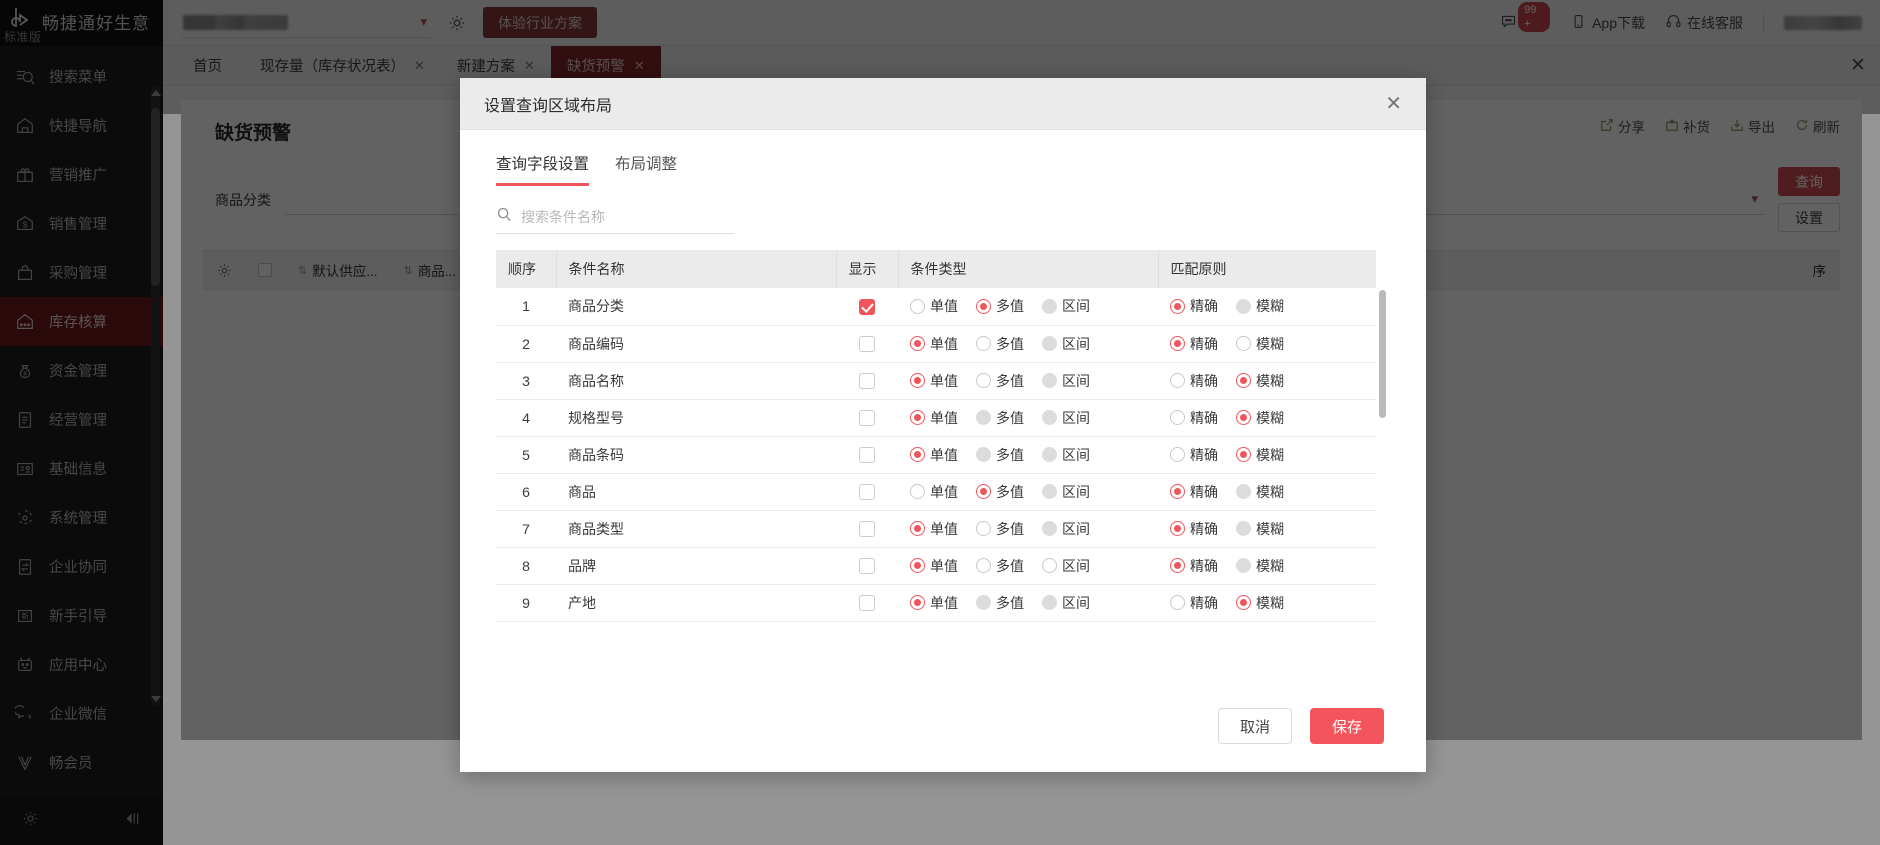  Describe the element at coordinates (1820, 270) in the screenshot. I see `grid-col-seq: 序` at that location.